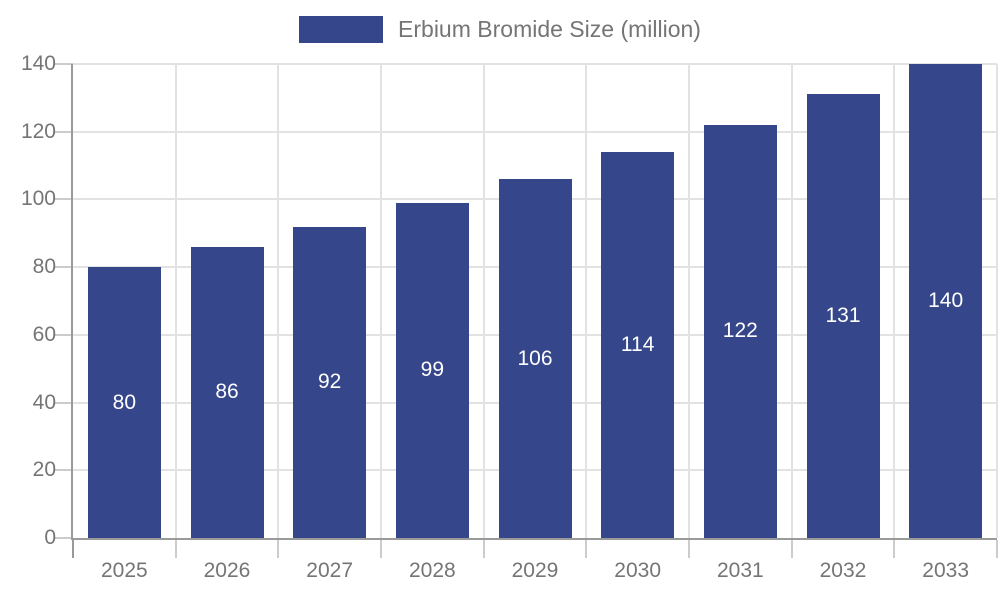  Describe the element at coordinates (50, 537) in the screenshot. I see `y-axis-tick-label: 0` at that location.